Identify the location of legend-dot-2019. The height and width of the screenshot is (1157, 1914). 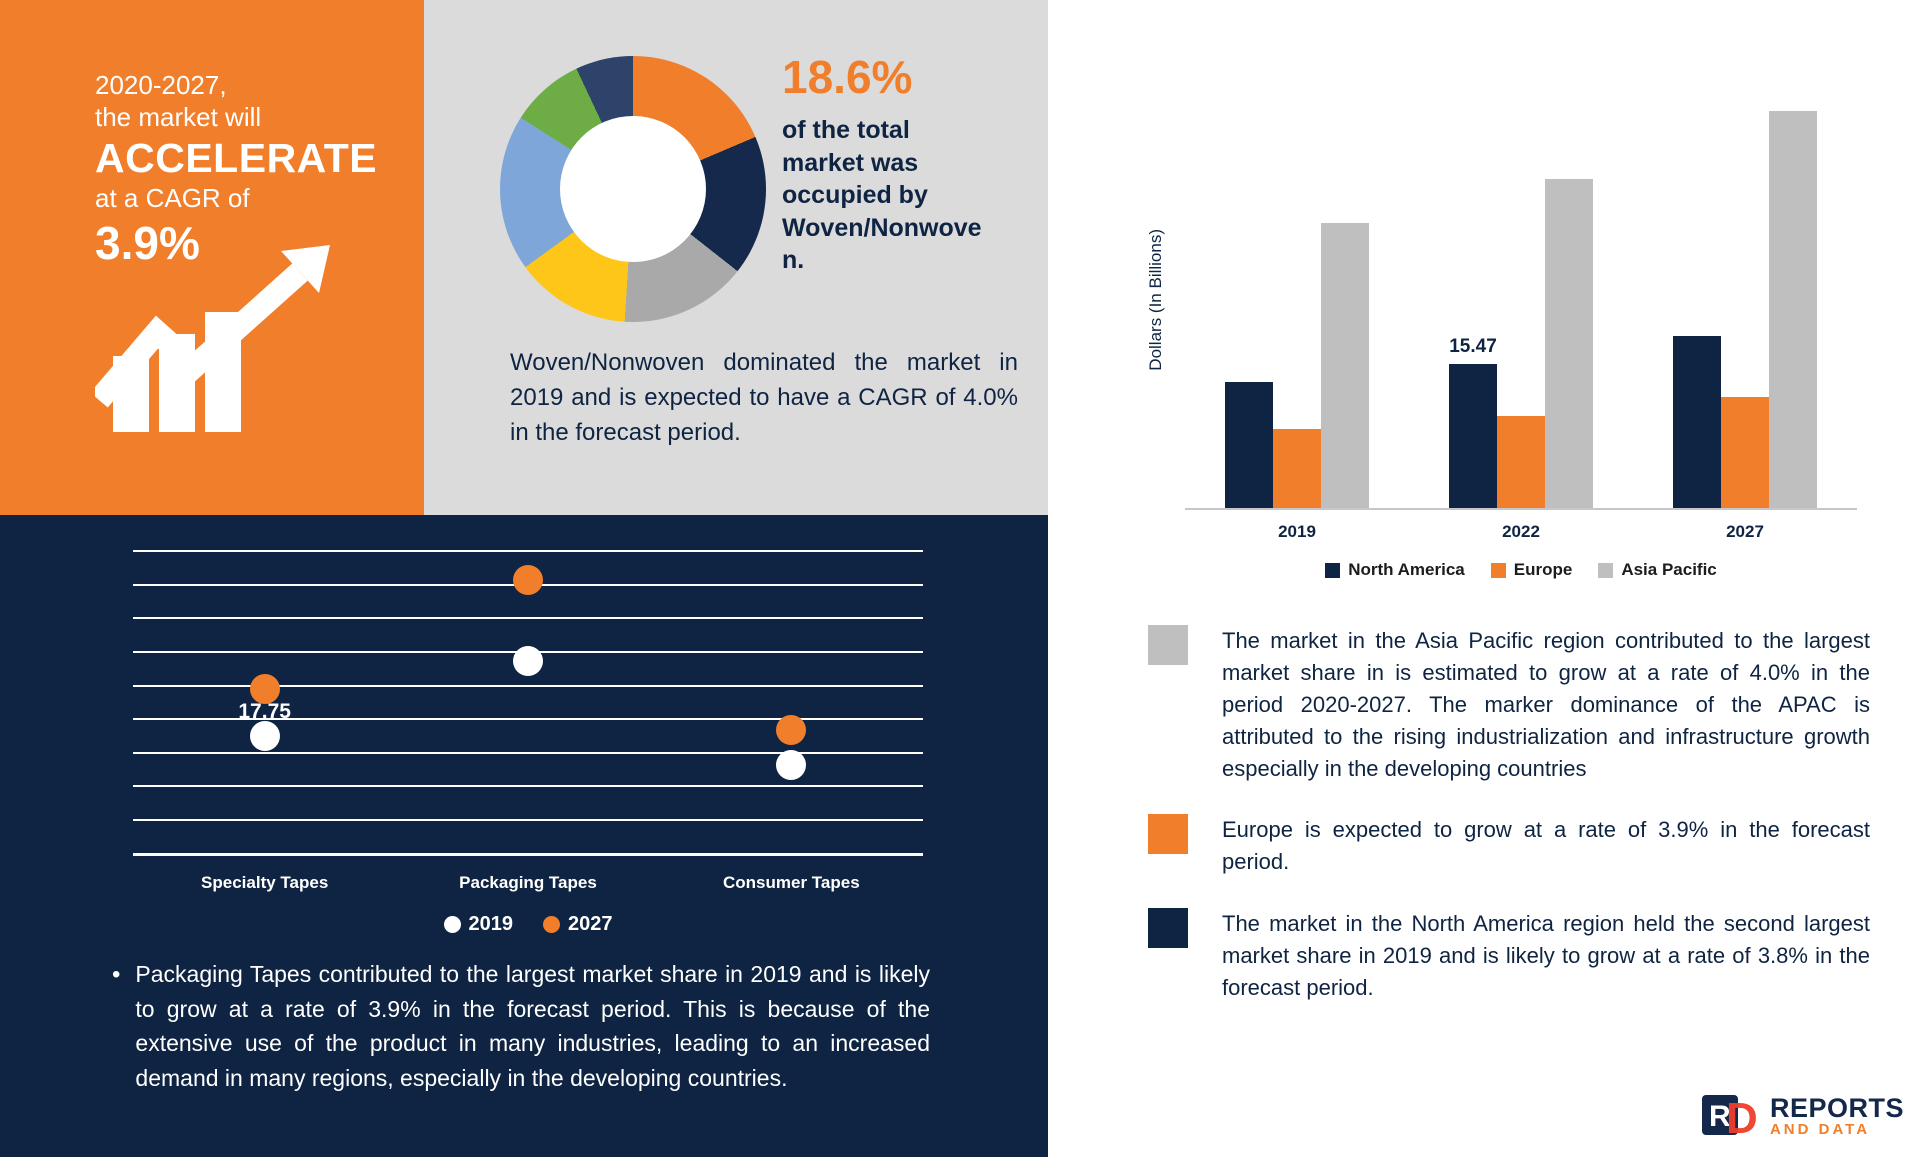
(452, 924).